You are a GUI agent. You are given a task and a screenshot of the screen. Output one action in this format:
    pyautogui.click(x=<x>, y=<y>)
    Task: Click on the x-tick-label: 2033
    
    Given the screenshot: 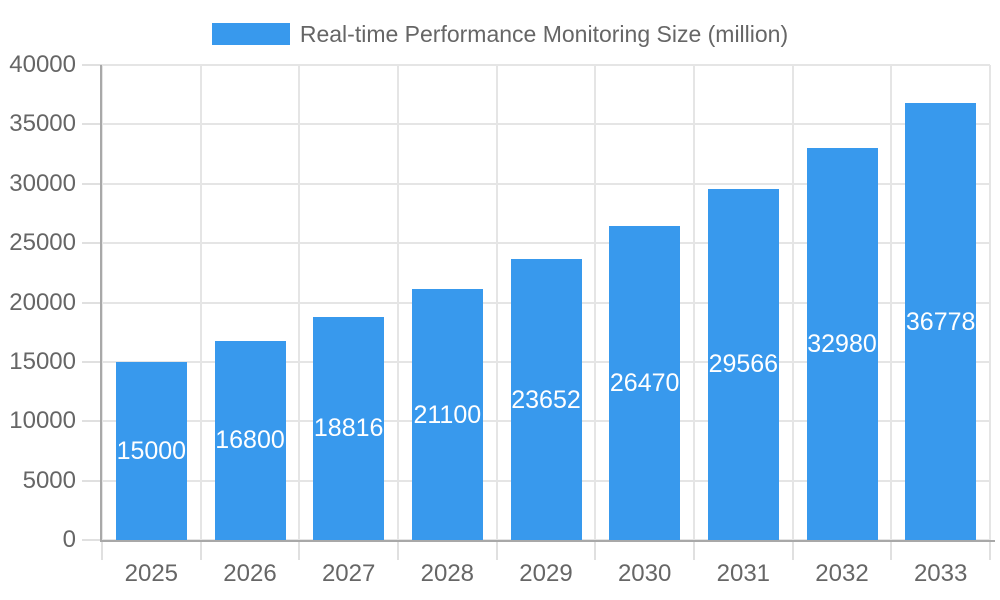 What is the action you would take?
    pyautogui.click(x=940, y=573)
    